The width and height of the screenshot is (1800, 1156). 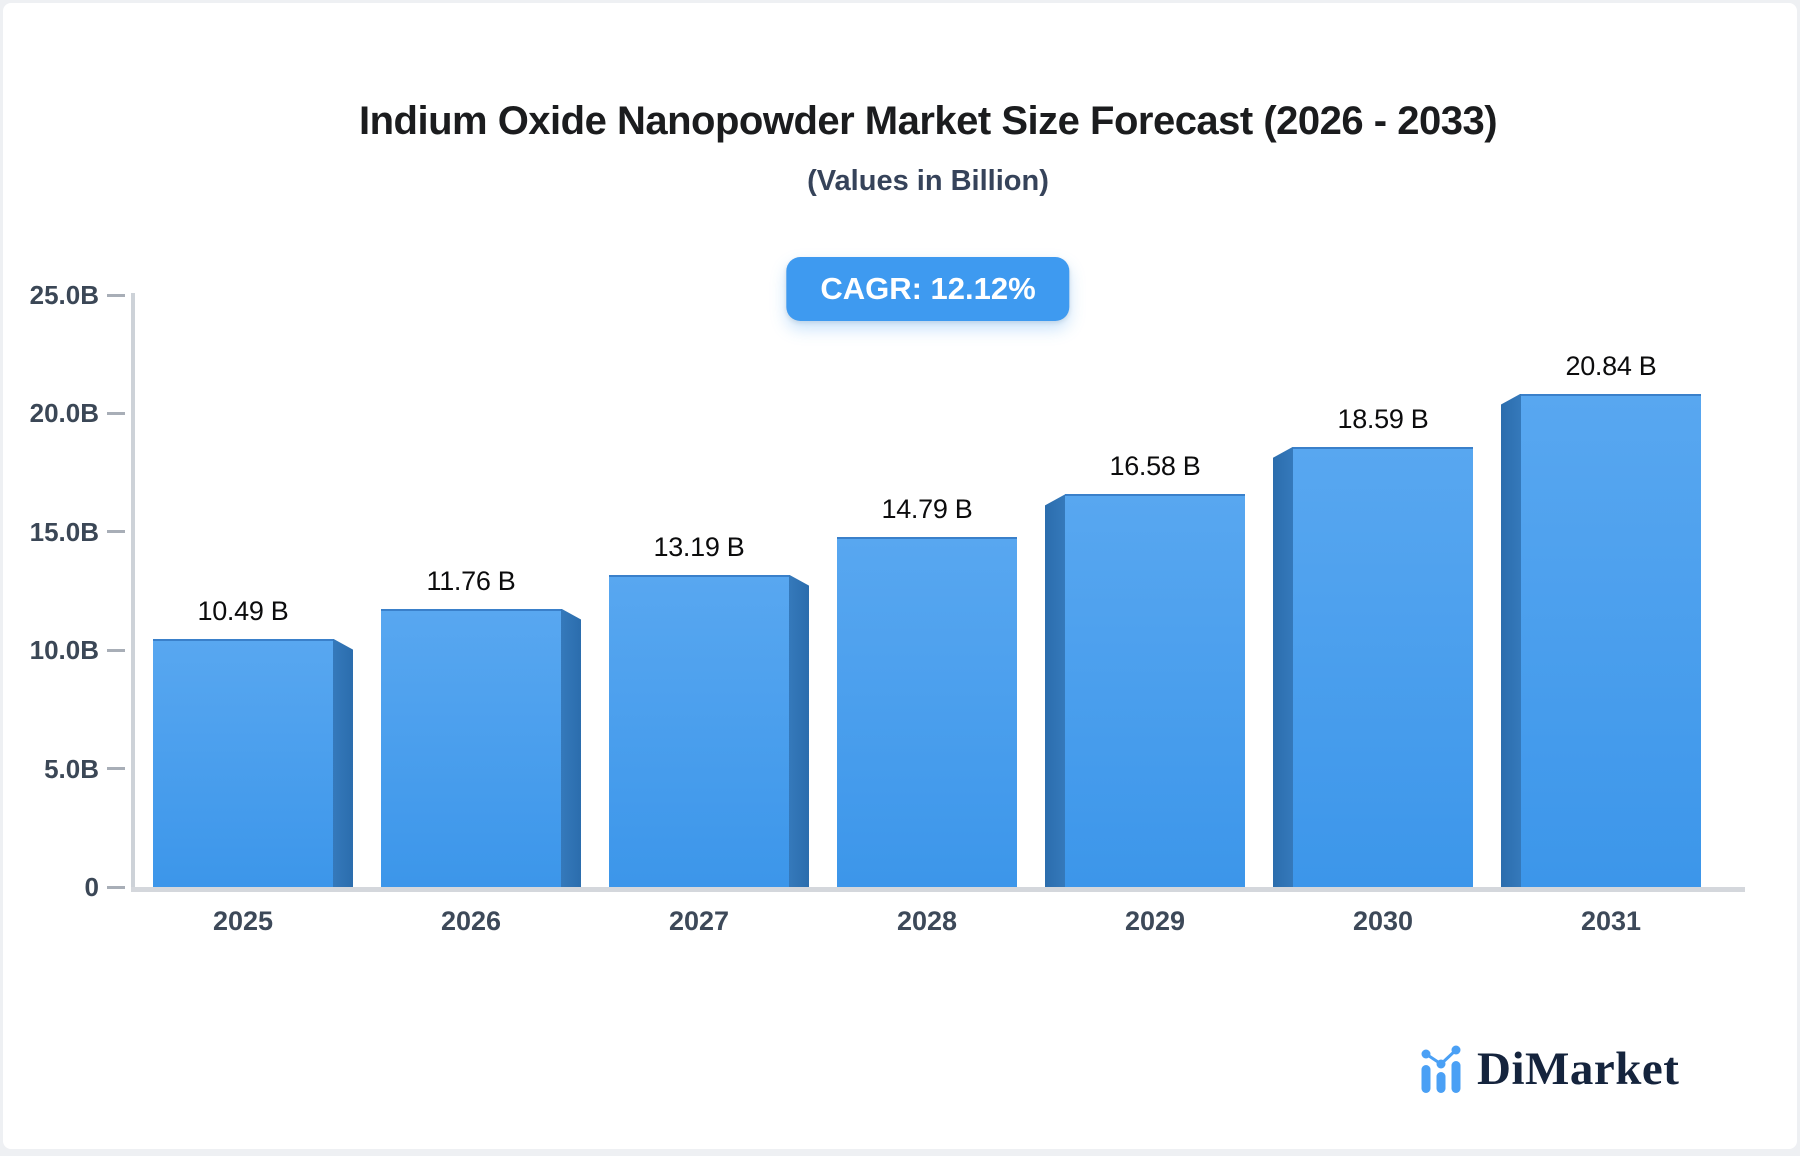 I want to click on dimarket-logo: DiMarket, so click(x=1550, y=1069).